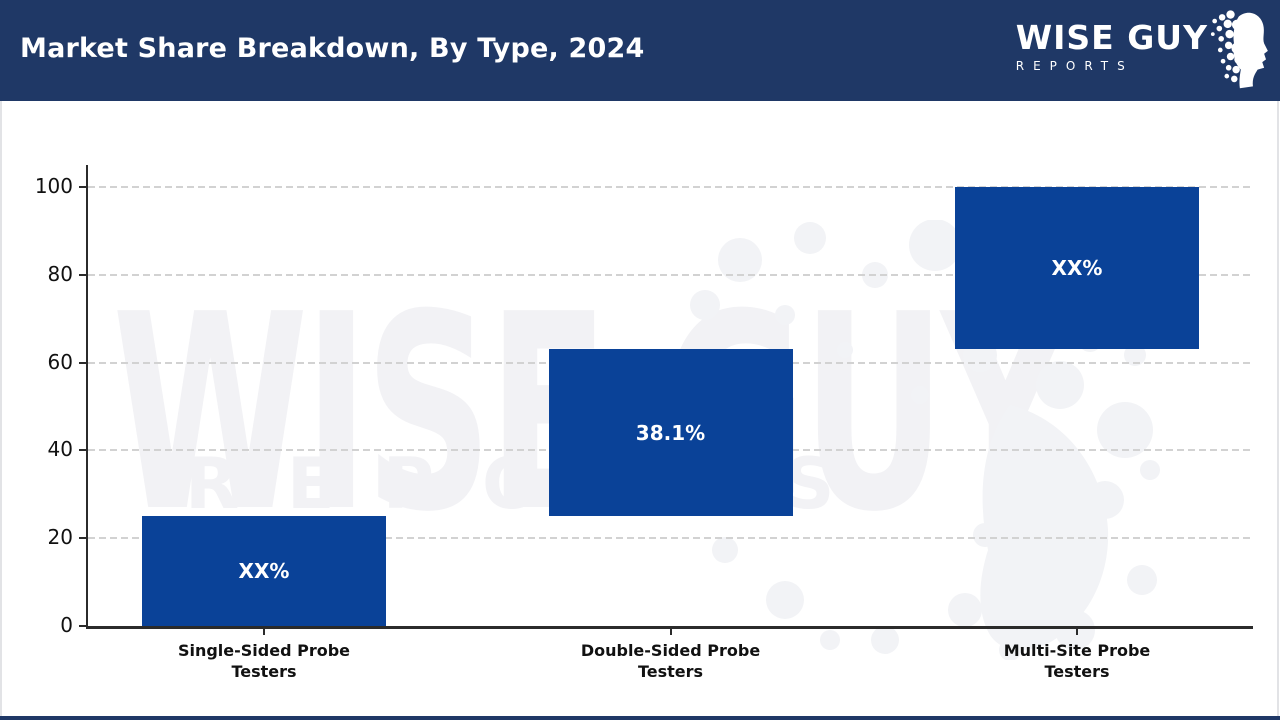 The image size is (1280, 720). I want to click on category-label-1: Single-Sided Probe Testers, so click(264, 661).